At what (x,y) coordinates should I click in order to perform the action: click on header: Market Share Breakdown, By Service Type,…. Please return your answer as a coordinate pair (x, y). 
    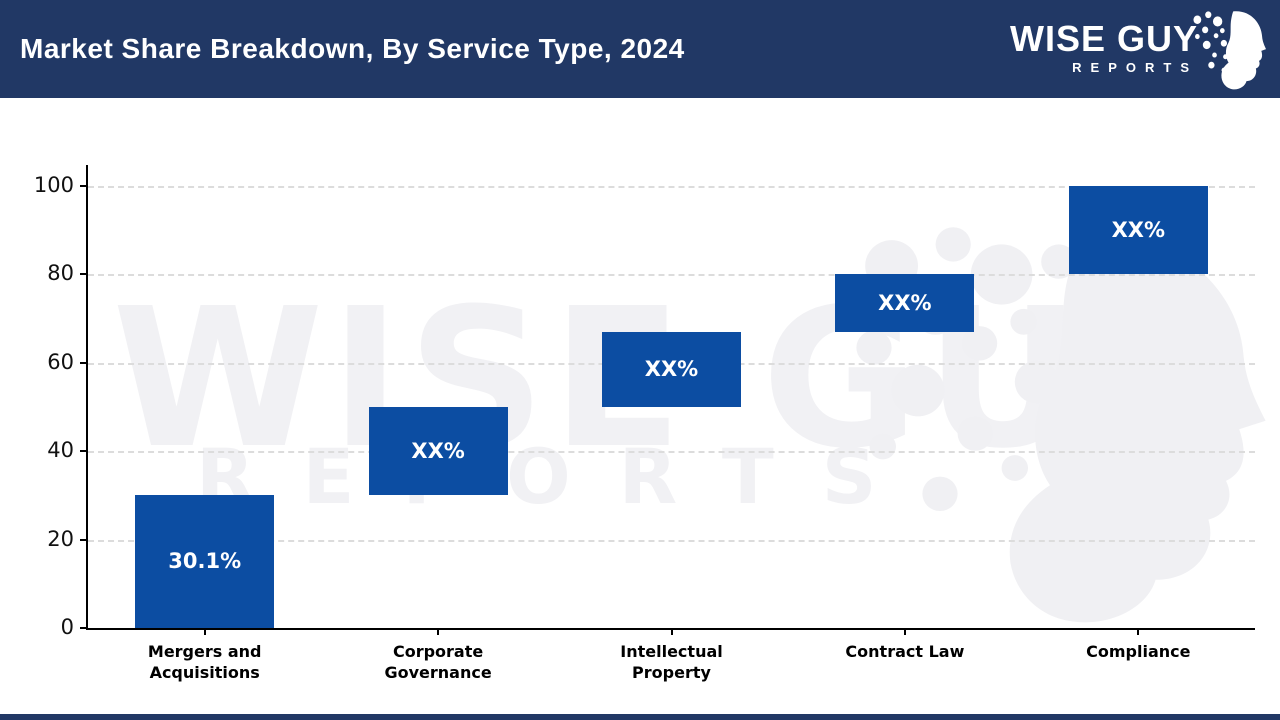
    Looking at the image, I should click on (640, 49).